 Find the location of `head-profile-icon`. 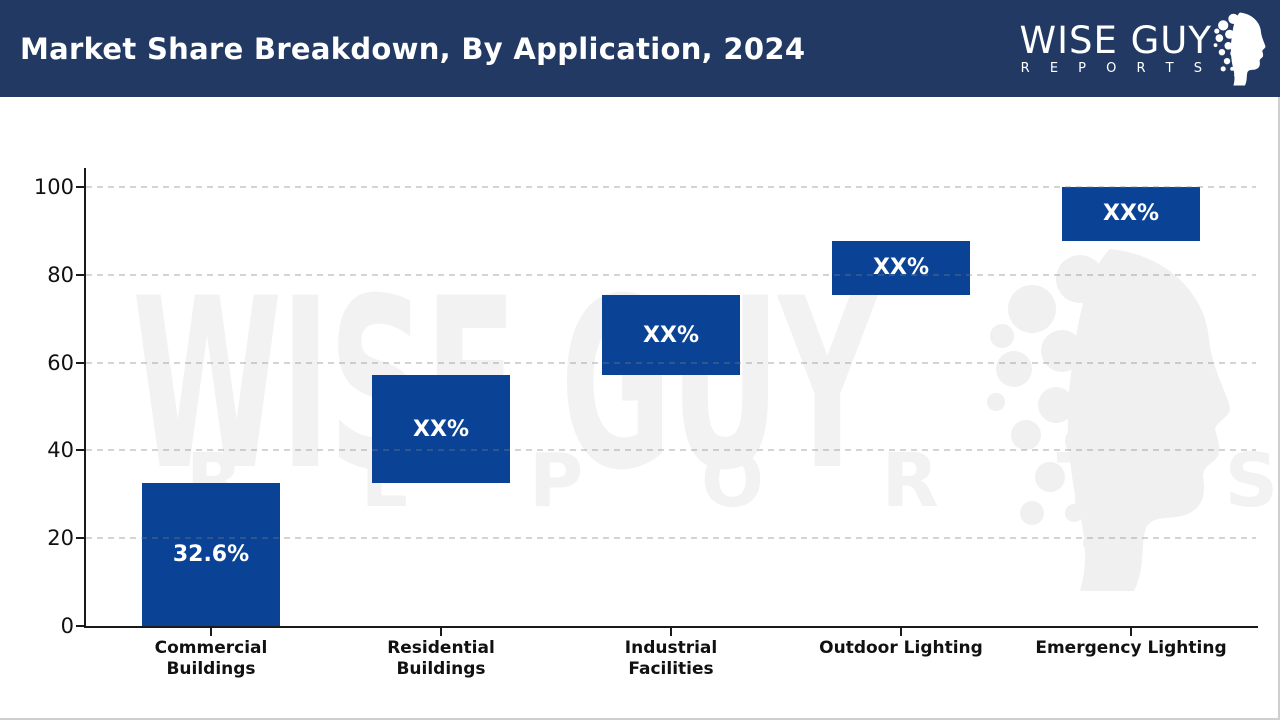

head-profile-icon is located at coordinates (1239, 49).